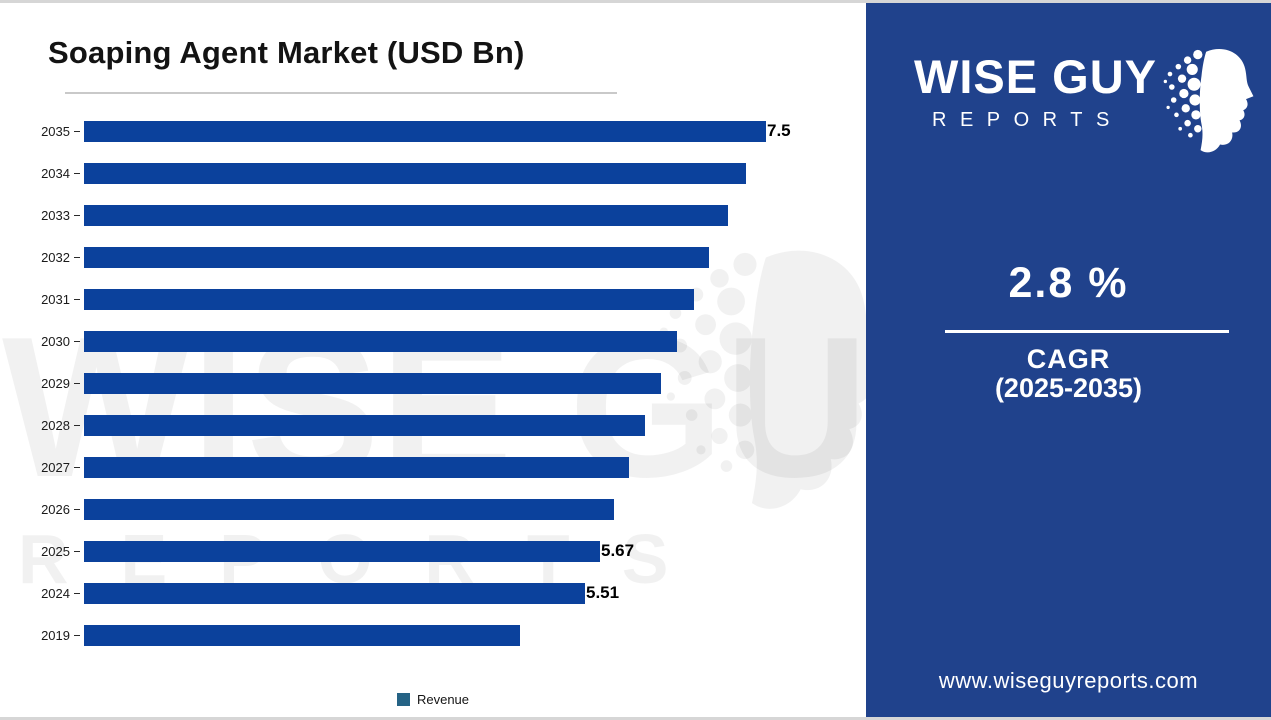  Describe the element at coordinates (55, 341) in the screenshot. I see `y-tick-label: 2030` at that location.